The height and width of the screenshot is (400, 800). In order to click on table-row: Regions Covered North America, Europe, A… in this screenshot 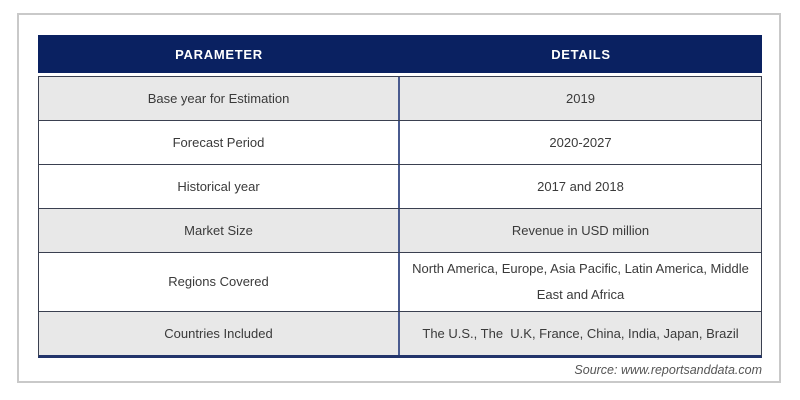, I will do `click(400, 282)`.